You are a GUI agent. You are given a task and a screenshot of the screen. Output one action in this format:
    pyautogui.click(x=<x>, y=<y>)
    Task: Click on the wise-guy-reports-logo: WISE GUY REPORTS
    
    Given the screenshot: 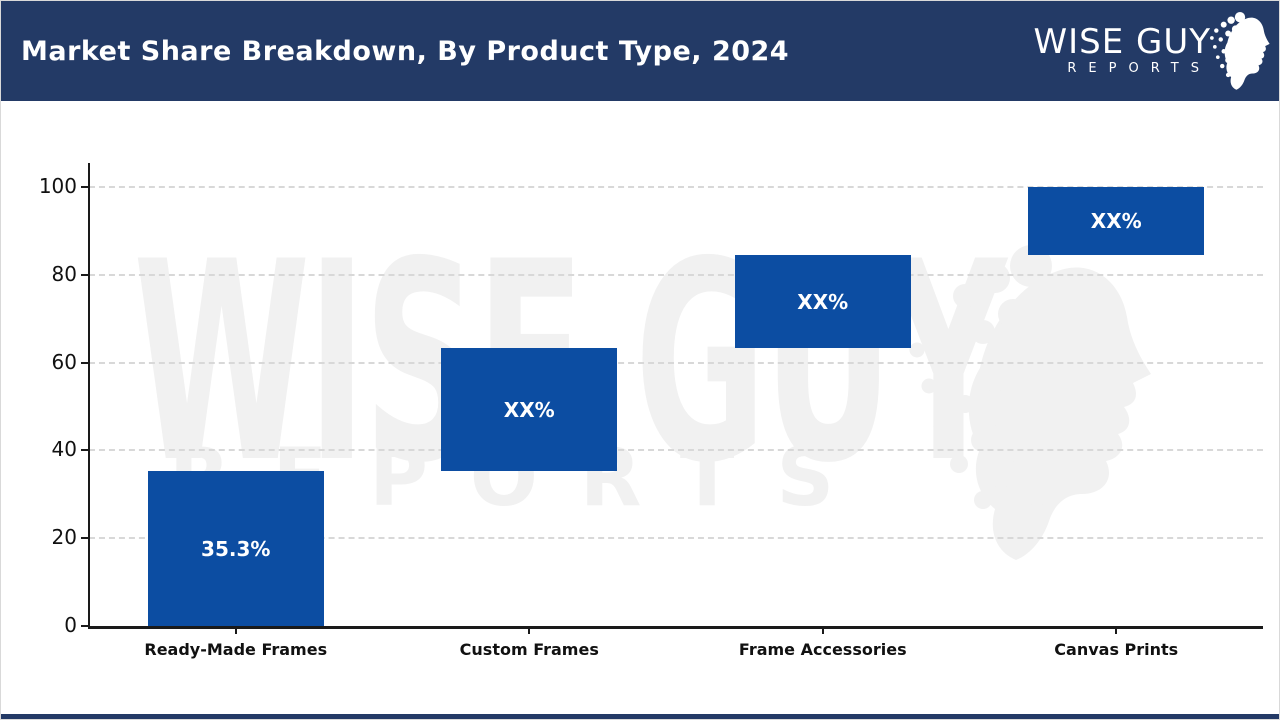 What is the action you would take?
    pyautogui.click(x=1138, y=51)
    